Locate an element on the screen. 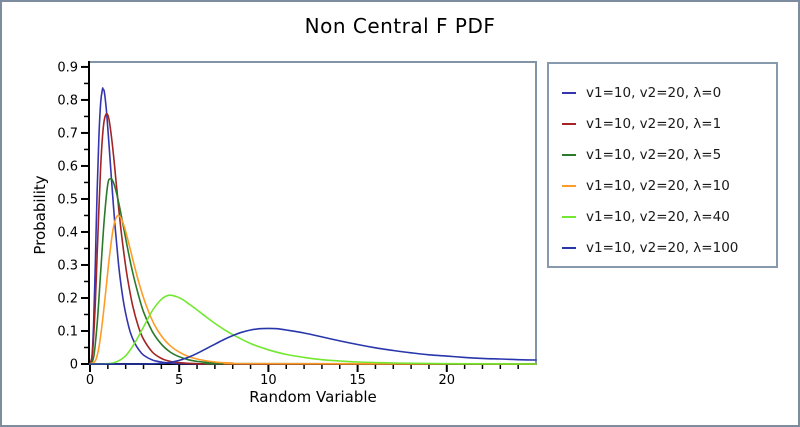 The image size is (800, 427). y-axis-label: Probability is located at coordinates (40, 215).